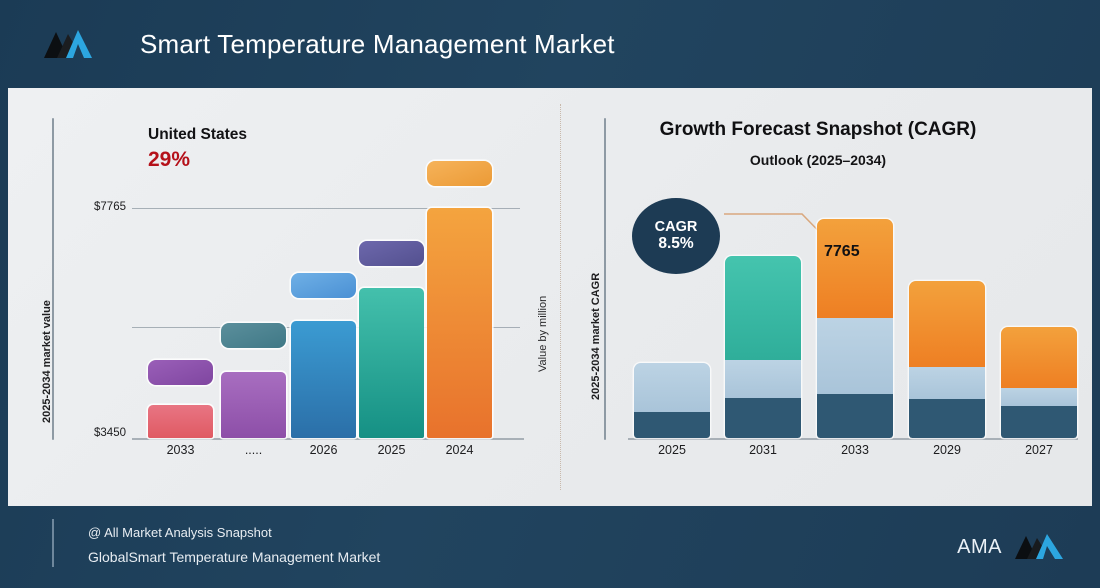 This screenshot has width=1100, height=588. I want to click on left-chart-baseline, so click(328, 439).